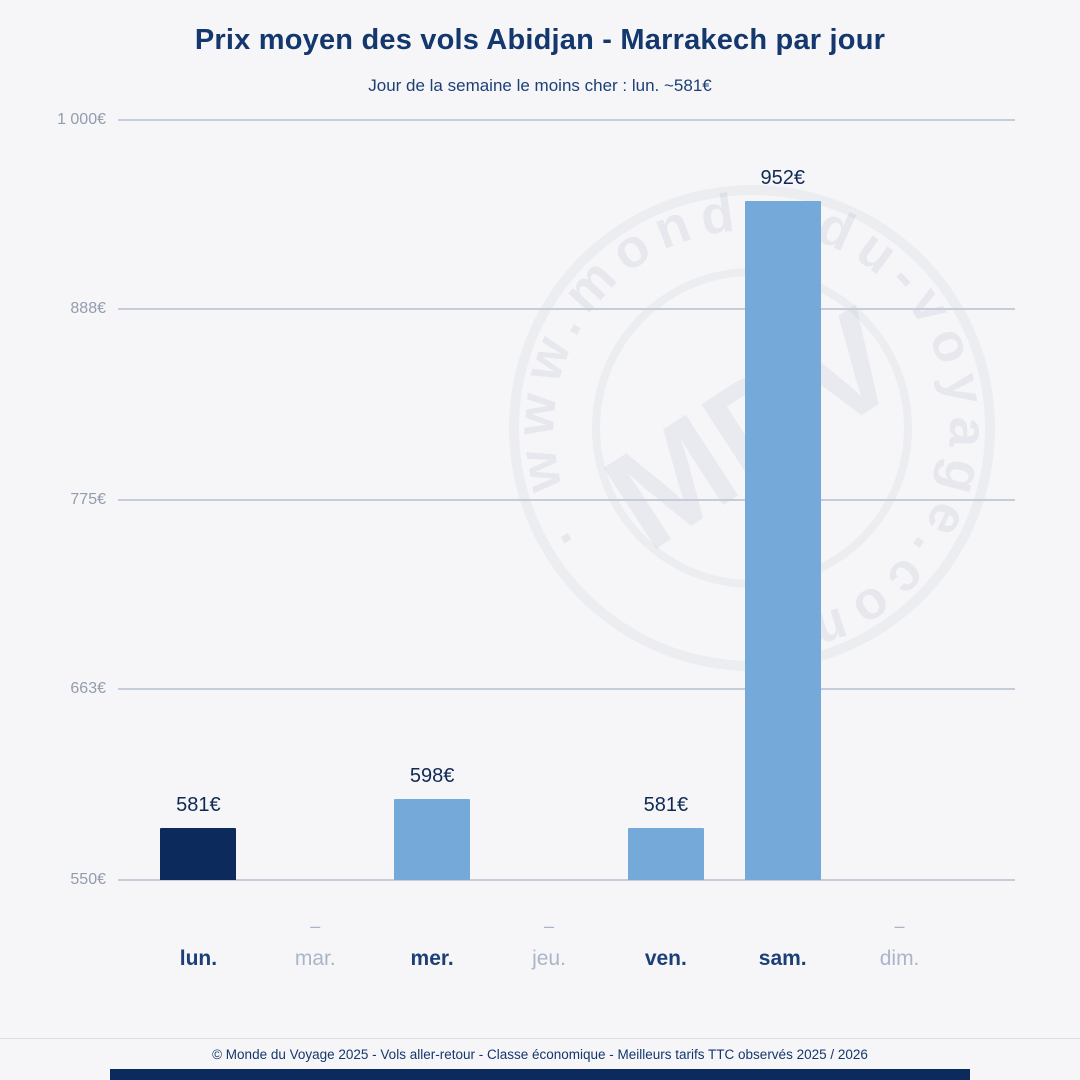 The height and width of the screenshot is (1080, 1080). What do you see at coordinates (665, 853) in the screenshot?
I see `bar-ven` at bounding box center [665, 853].